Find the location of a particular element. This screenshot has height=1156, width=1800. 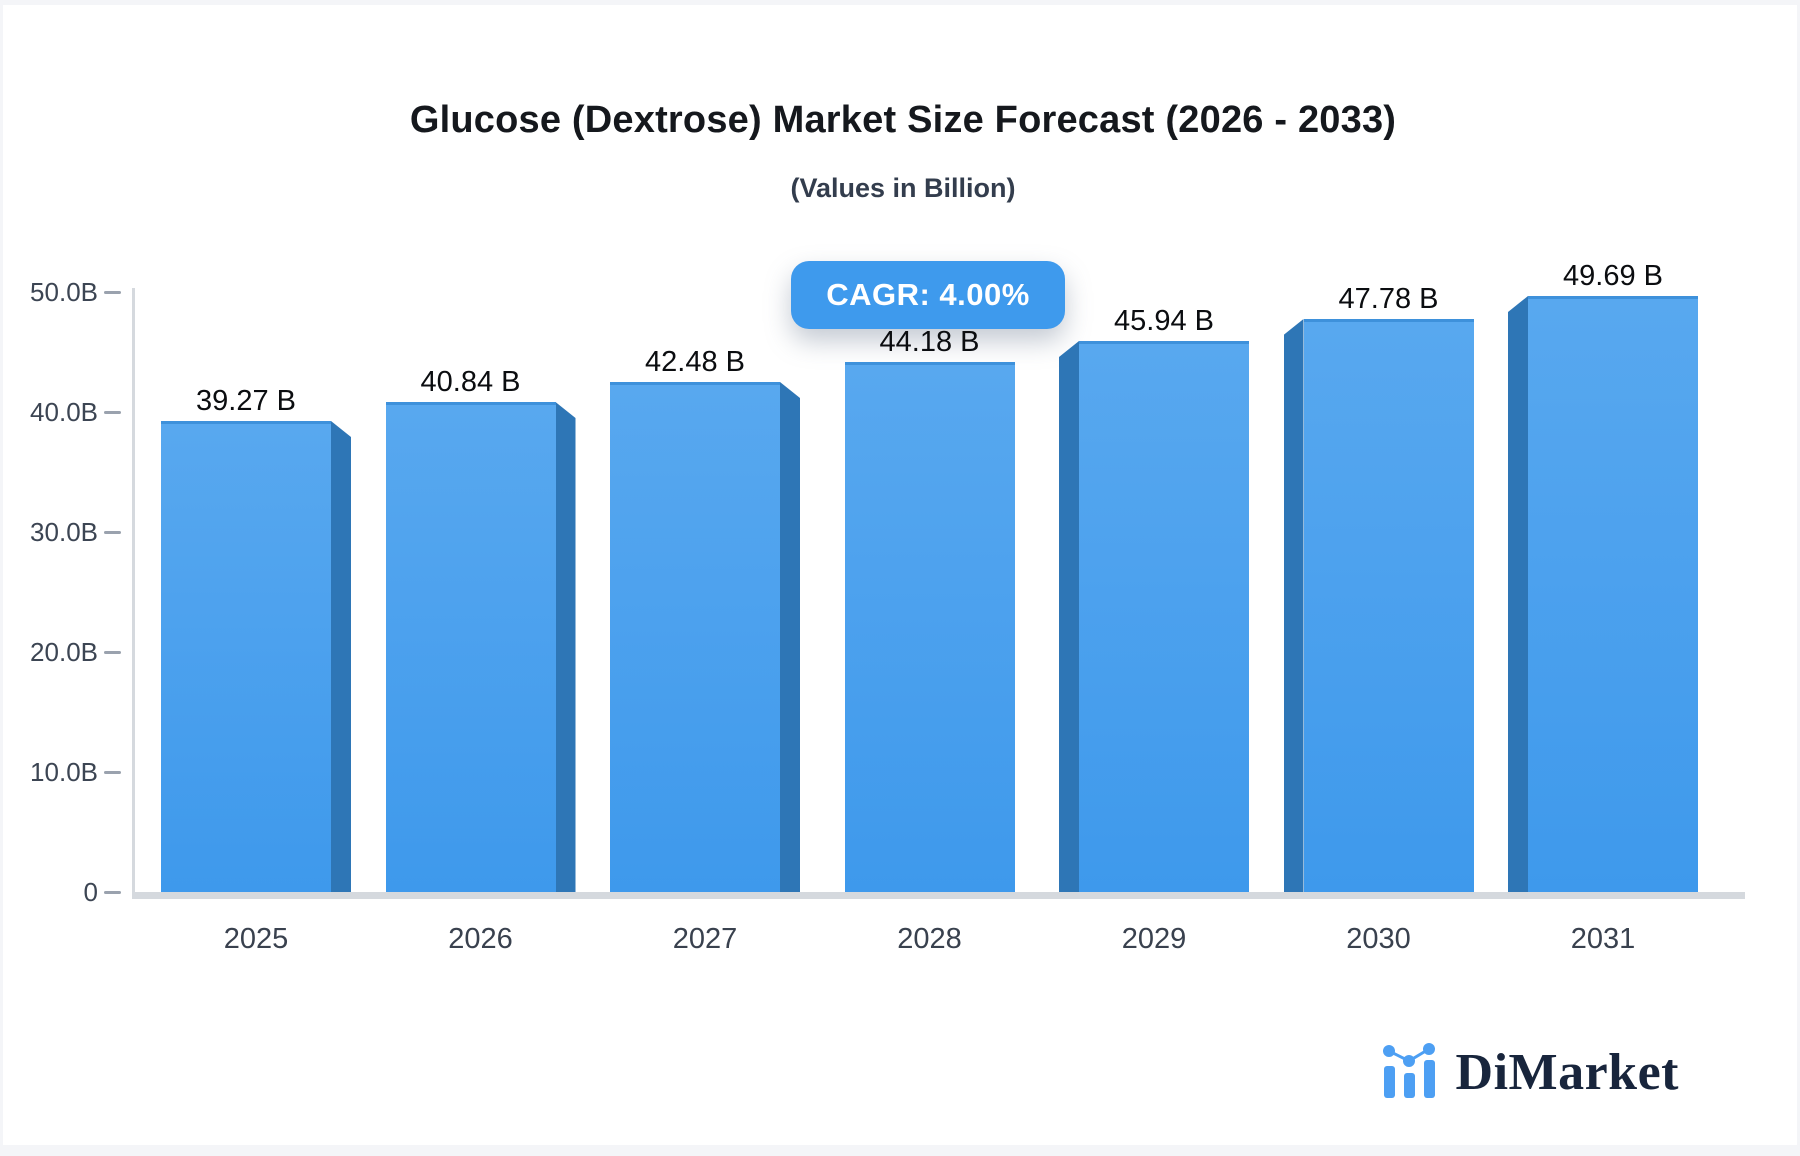

bar-value-label: 39.27 B is located at coordinates (246, 401).